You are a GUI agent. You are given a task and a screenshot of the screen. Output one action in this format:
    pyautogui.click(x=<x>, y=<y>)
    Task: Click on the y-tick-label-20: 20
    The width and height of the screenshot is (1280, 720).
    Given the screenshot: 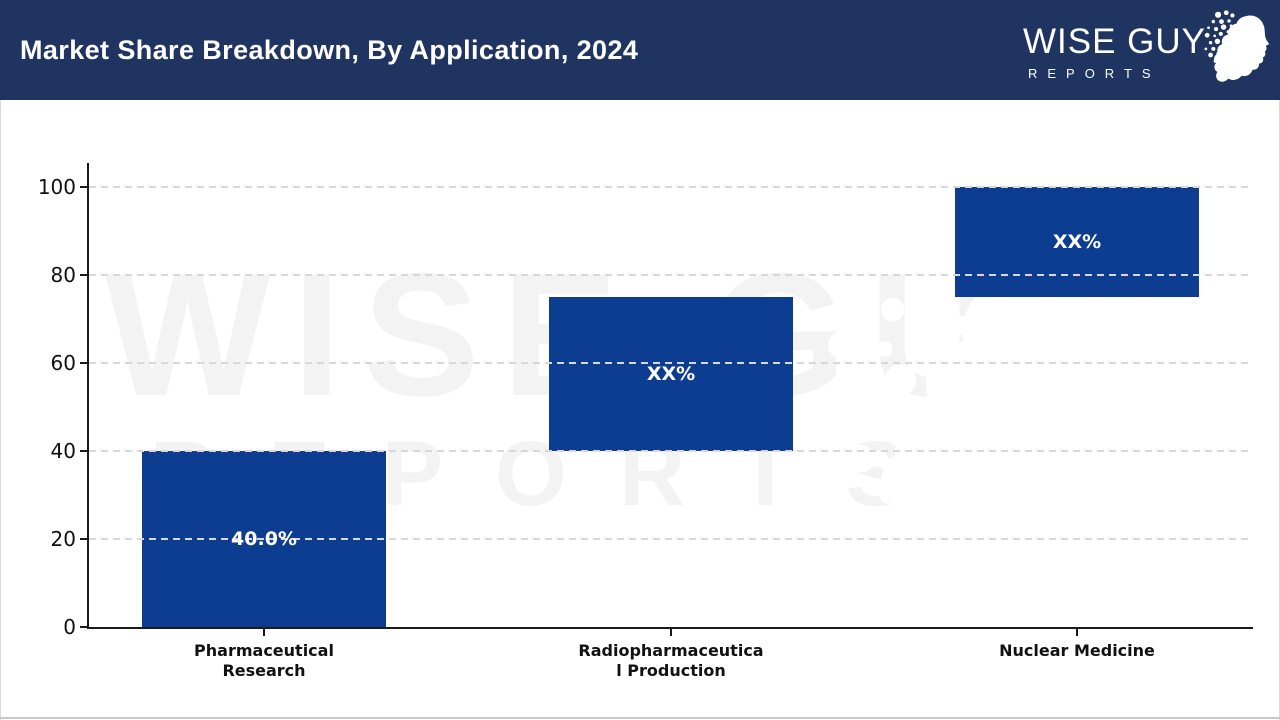 What is the action you would take?
    pyautogui.click(x=63, y=539)
    